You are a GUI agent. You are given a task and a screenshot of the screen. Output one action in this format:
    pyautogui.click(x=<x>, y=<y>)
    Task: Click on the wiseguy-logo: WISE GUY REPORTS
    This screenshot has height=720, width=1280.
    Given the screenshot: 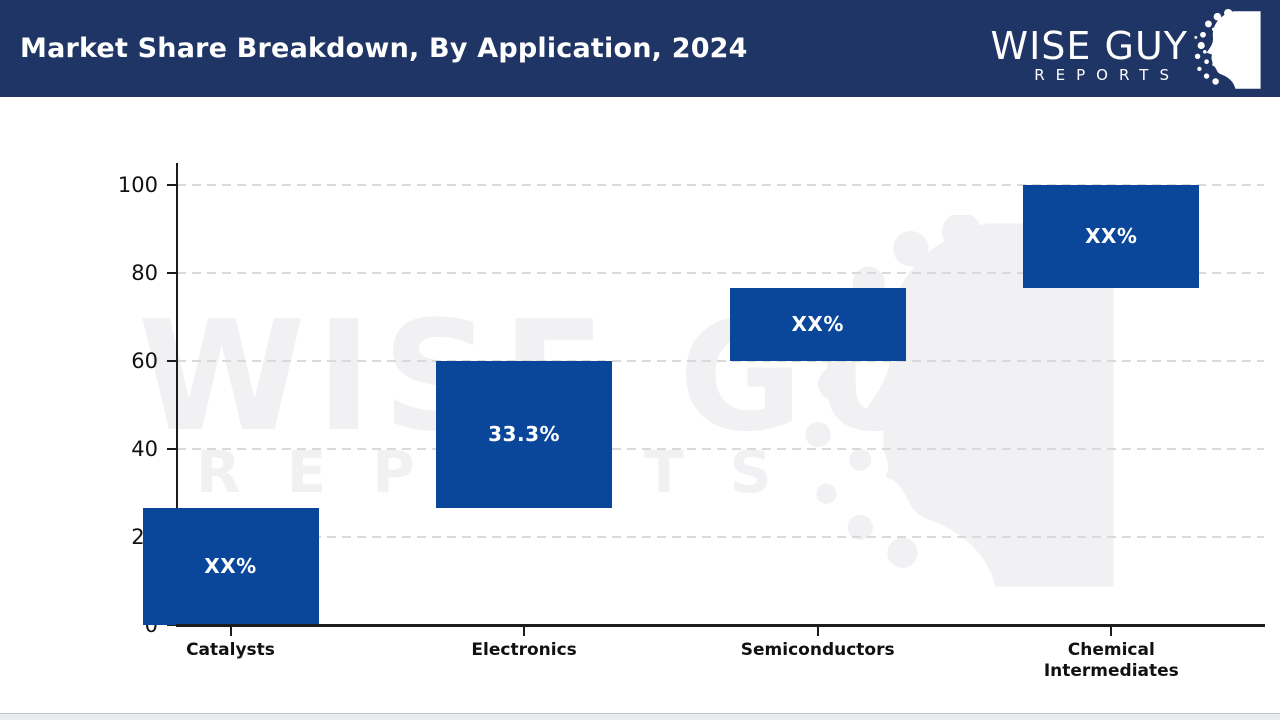 What is the action you would take?
    pyautogui.click(x=1128, y=49)
    